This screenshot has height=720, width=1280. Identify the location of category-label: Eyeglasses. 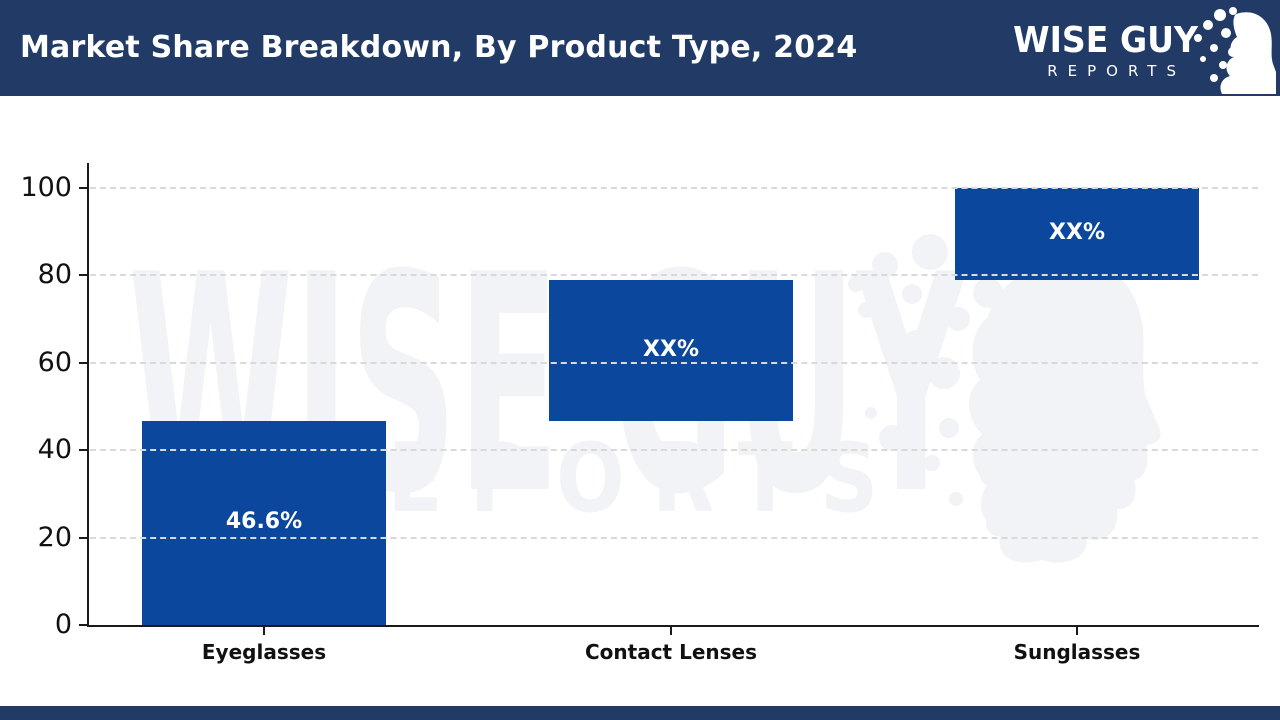
(264, 652).